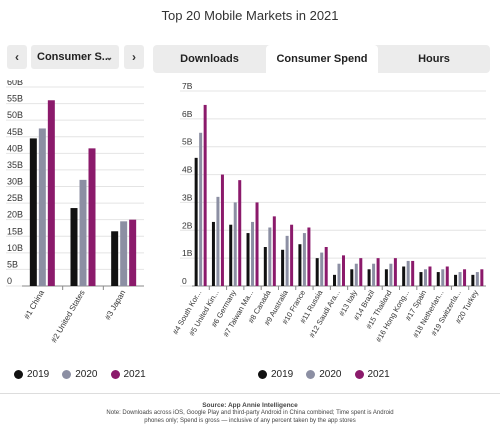 The width and height of the screenshot is (500, 432). Describe the element at coordinates (109, 56) in the screenshot. I see `chevron-down-icon: ⌄` at that location.